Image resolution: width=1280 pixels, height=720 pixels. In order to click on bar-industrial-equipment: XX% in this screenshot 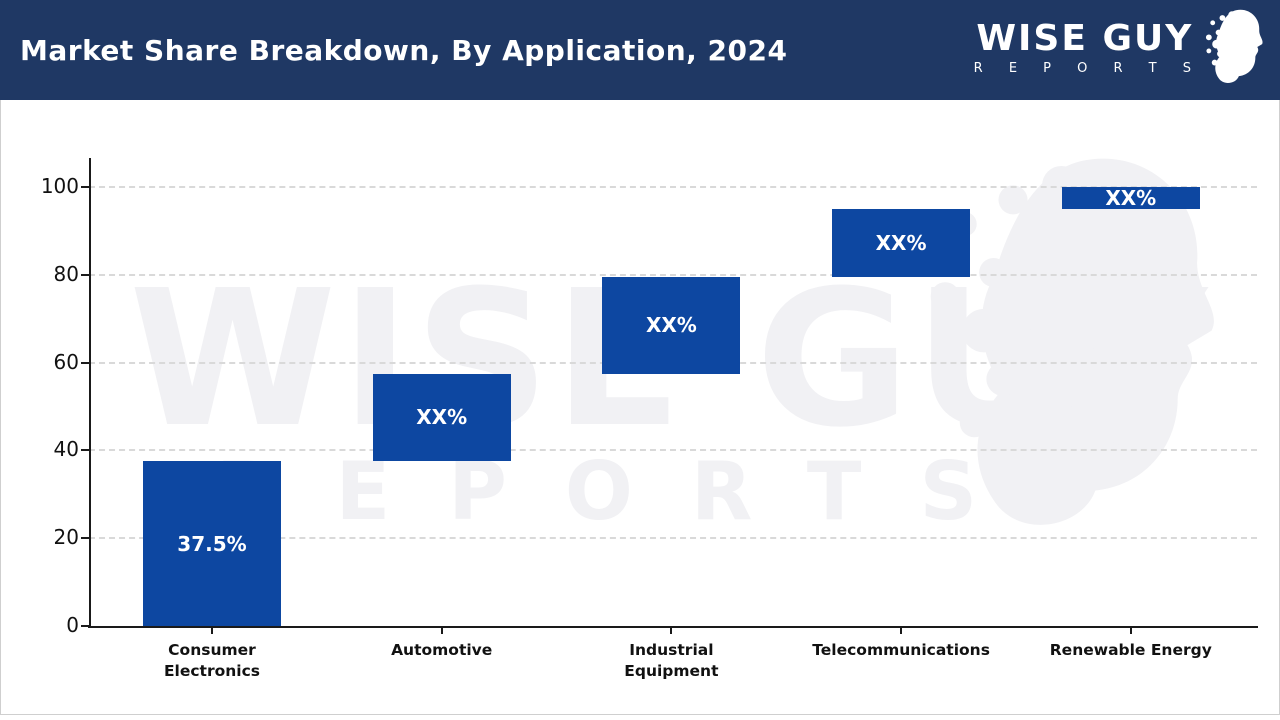, I will do `click(671, 325)`.